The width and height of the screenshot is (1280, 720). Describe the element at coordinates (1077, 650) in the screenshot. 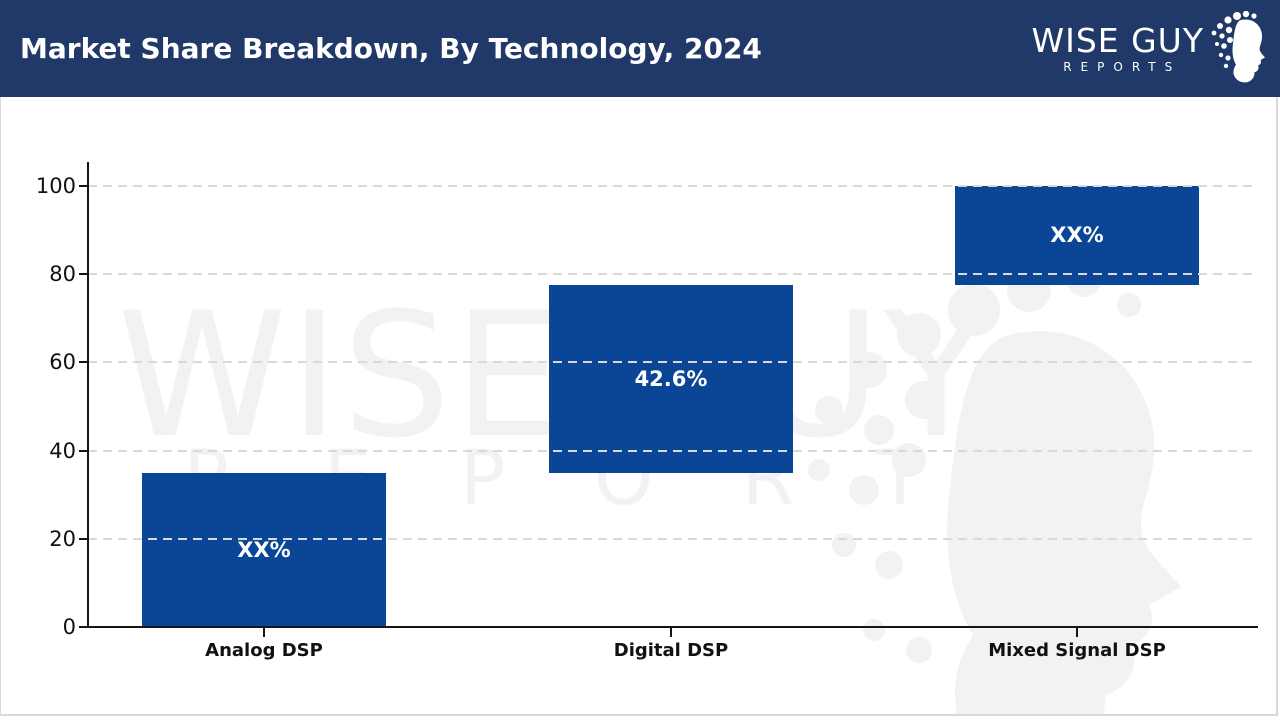

I see `x-category-label: Mixed Signal DSP` at that location.